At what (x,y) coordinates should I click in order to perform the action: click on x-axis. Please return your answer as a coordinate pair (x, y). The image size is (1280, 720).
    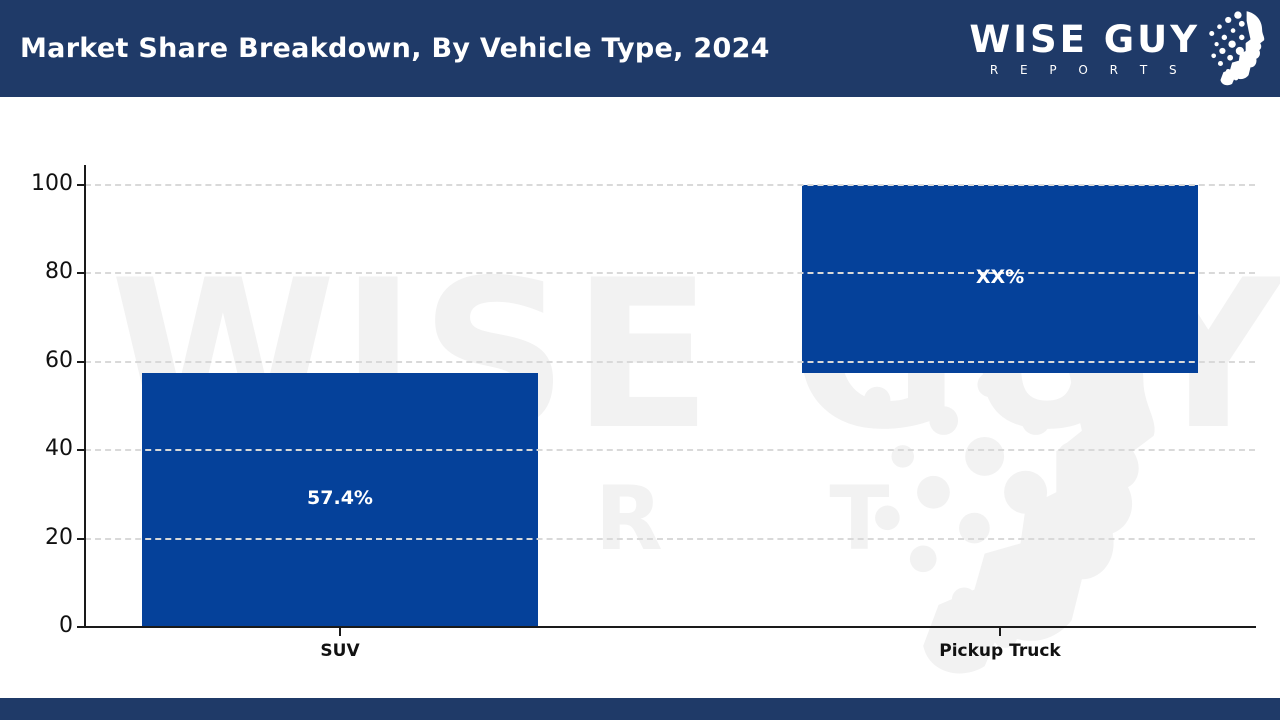
    Looking at the image, I should click on (670, 627).